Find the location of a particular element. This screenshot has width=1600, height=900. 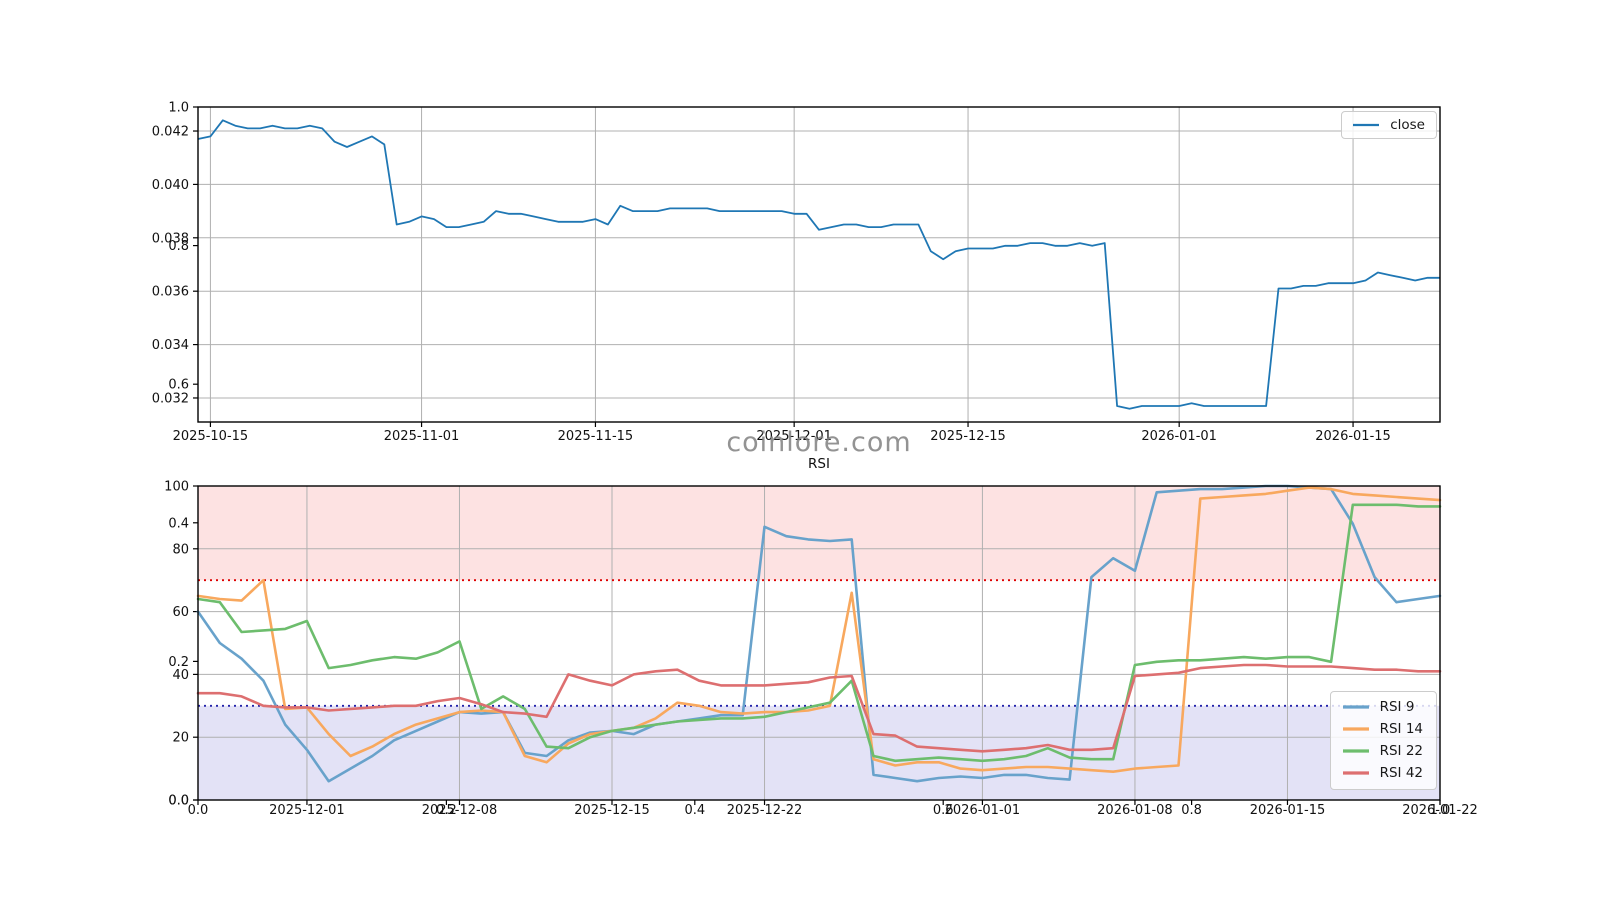

rsi-oversold-band is located at coordinates (819, 752).